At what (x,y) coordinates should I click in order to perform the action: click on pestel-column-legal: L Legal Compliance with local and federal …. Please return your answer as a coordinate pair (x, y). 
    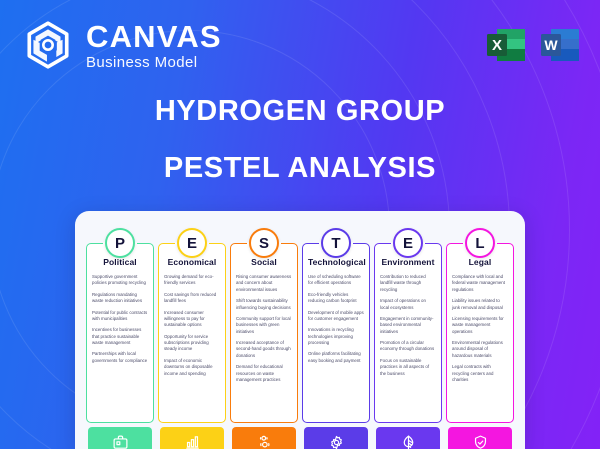
    Looking at the image, I should click on (480, 338).